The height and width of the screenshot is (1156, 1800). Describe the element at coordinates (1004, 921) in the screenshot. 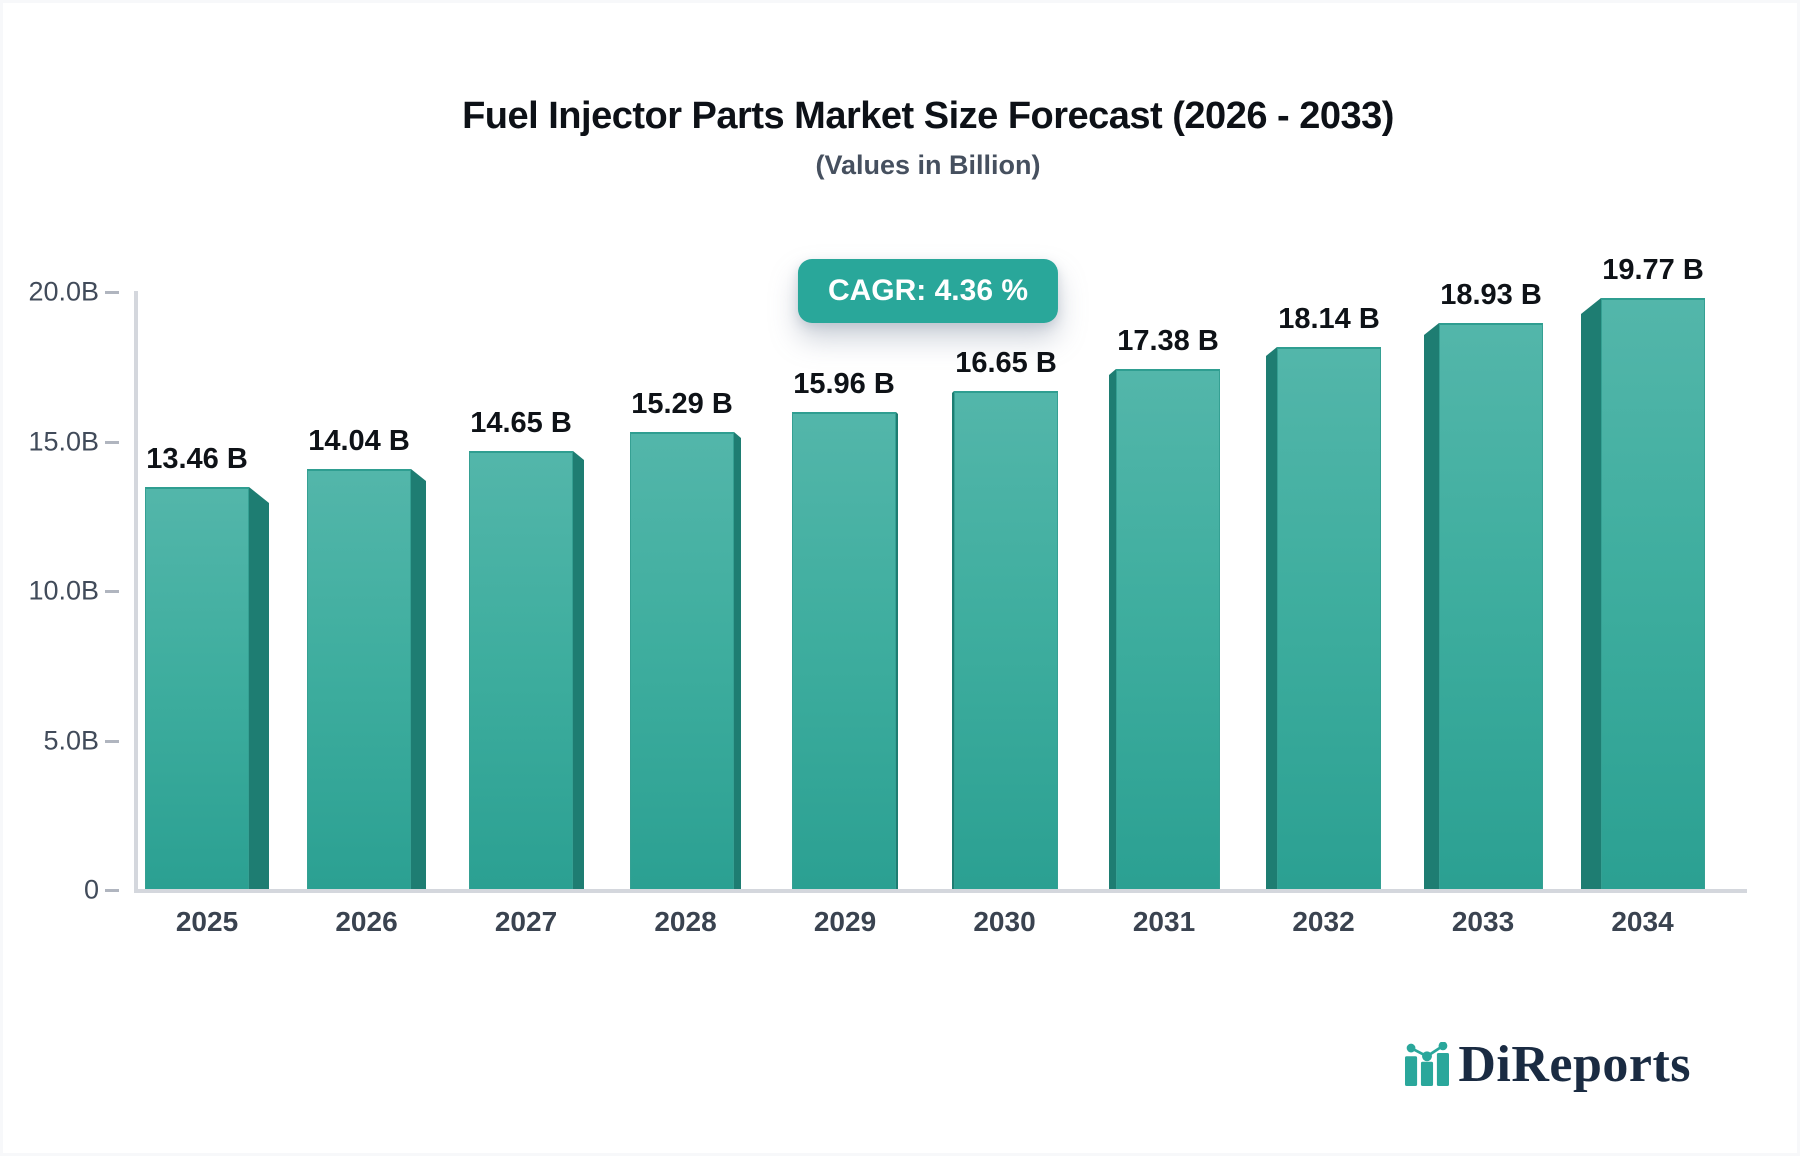

I see `x-axis-label-2030: 2030` at that location.